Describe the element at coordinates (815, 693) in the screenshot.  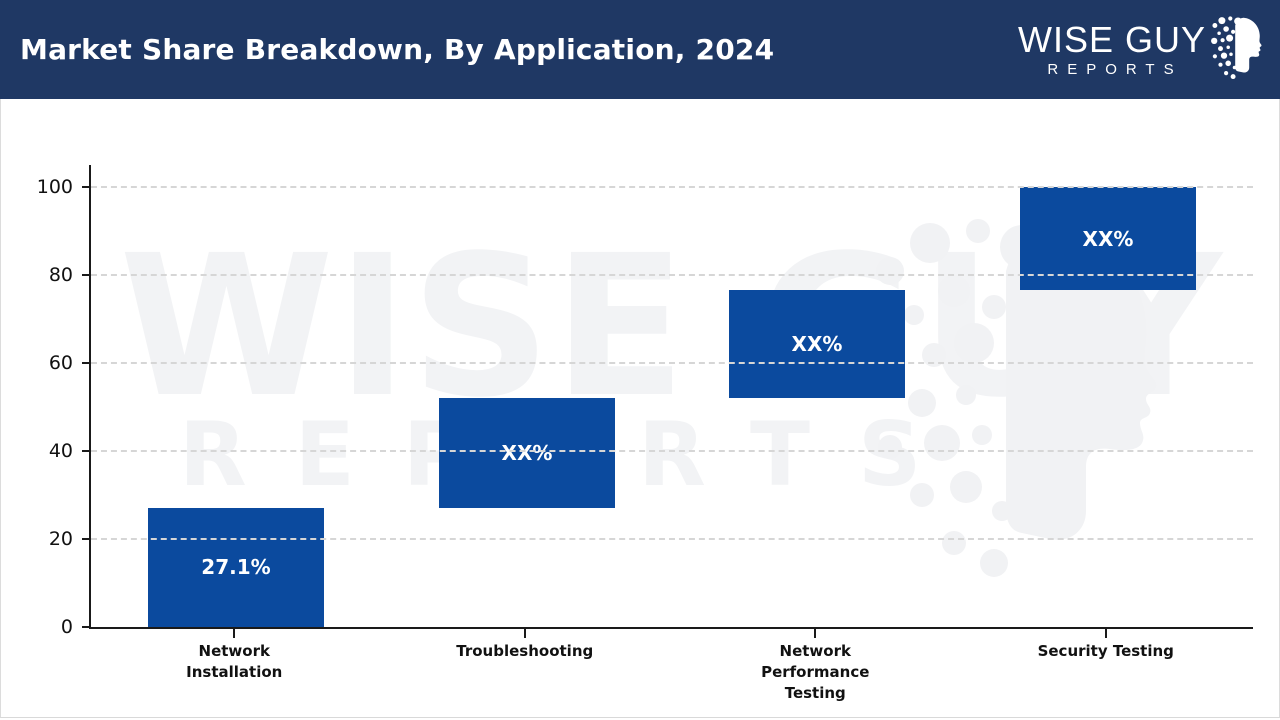
I see `x-category-label-line: Testing` at that location.